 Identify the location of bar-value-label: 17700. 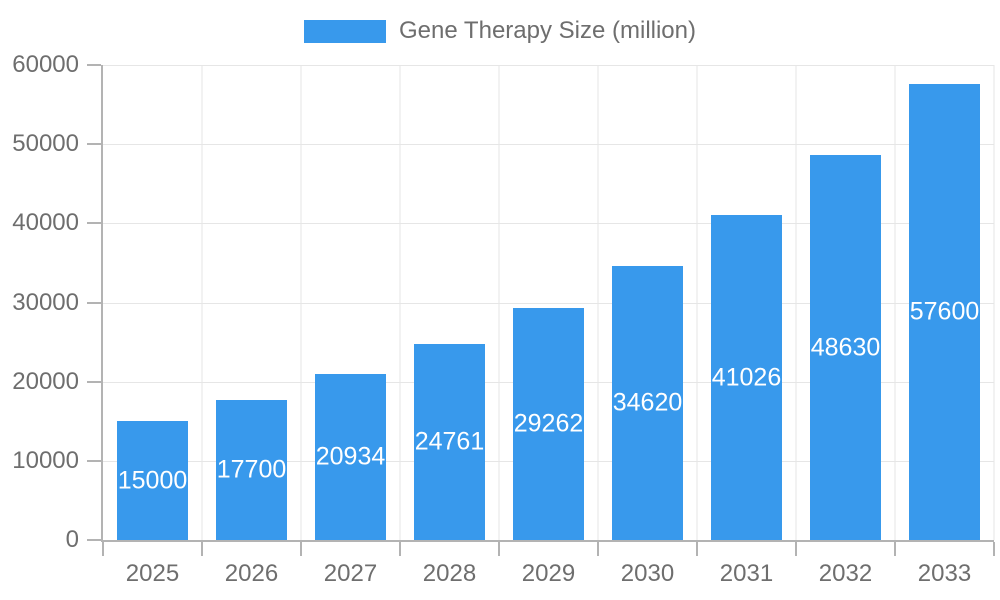
(251, 469).